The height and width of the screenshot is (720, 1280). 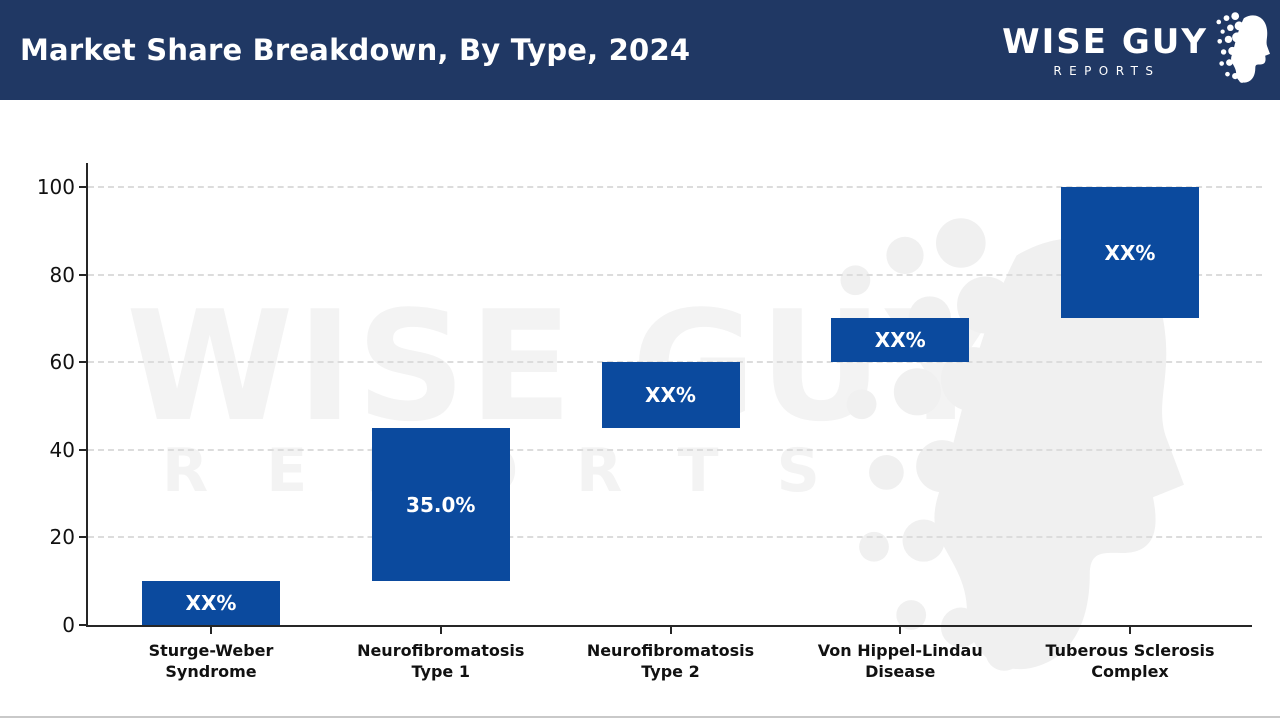 I want to click on y-axis-line, so click(x=87, y=395).